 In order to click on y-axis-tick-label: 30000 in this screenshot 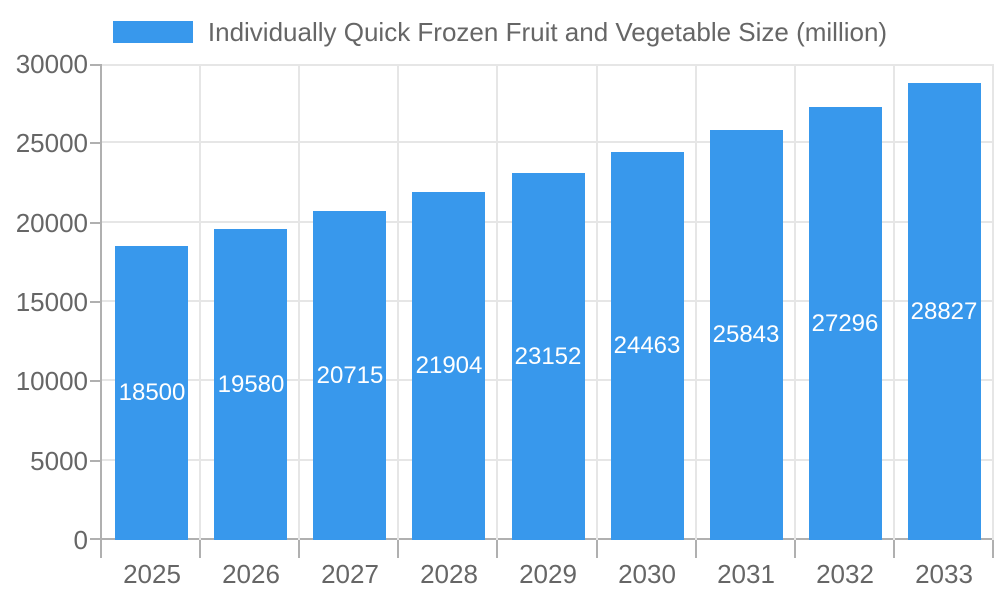, I will do `click(51, 64)`.